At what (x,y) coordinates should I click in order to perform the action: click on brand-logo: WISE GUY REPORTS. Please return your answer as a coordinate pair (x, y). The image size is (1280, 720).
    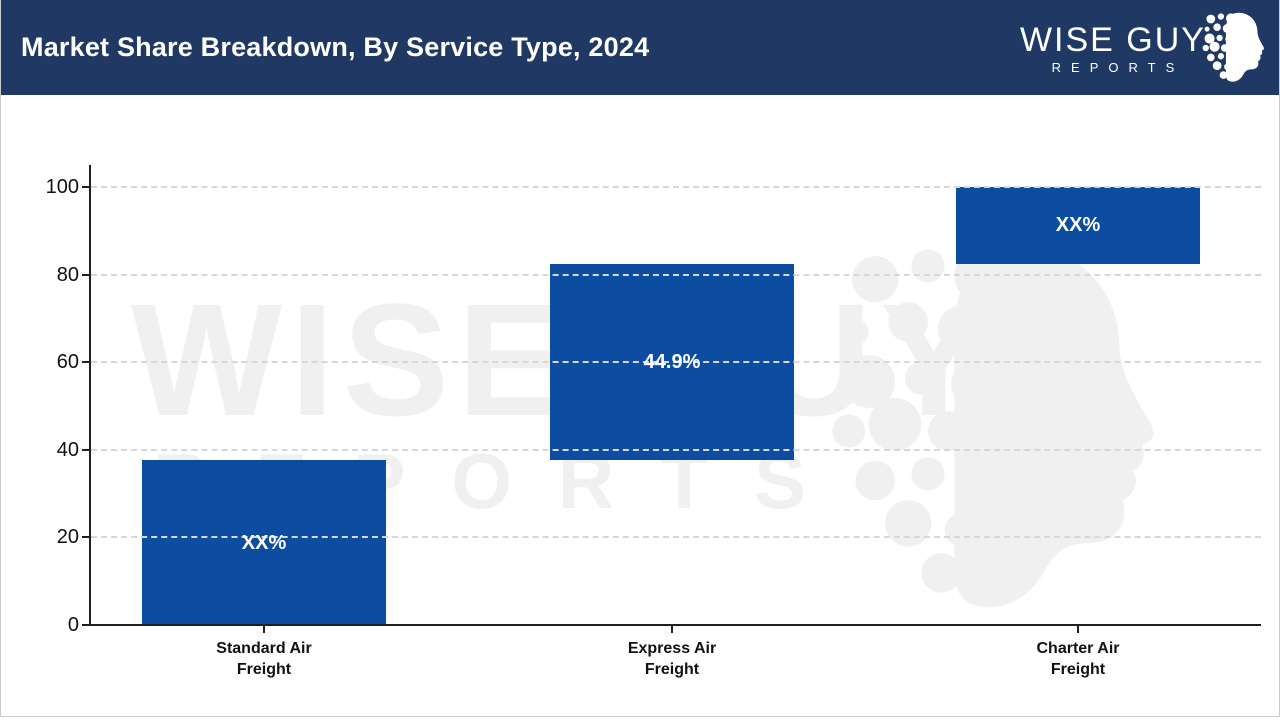
    Looking at the image, I should click on (1142, 48).